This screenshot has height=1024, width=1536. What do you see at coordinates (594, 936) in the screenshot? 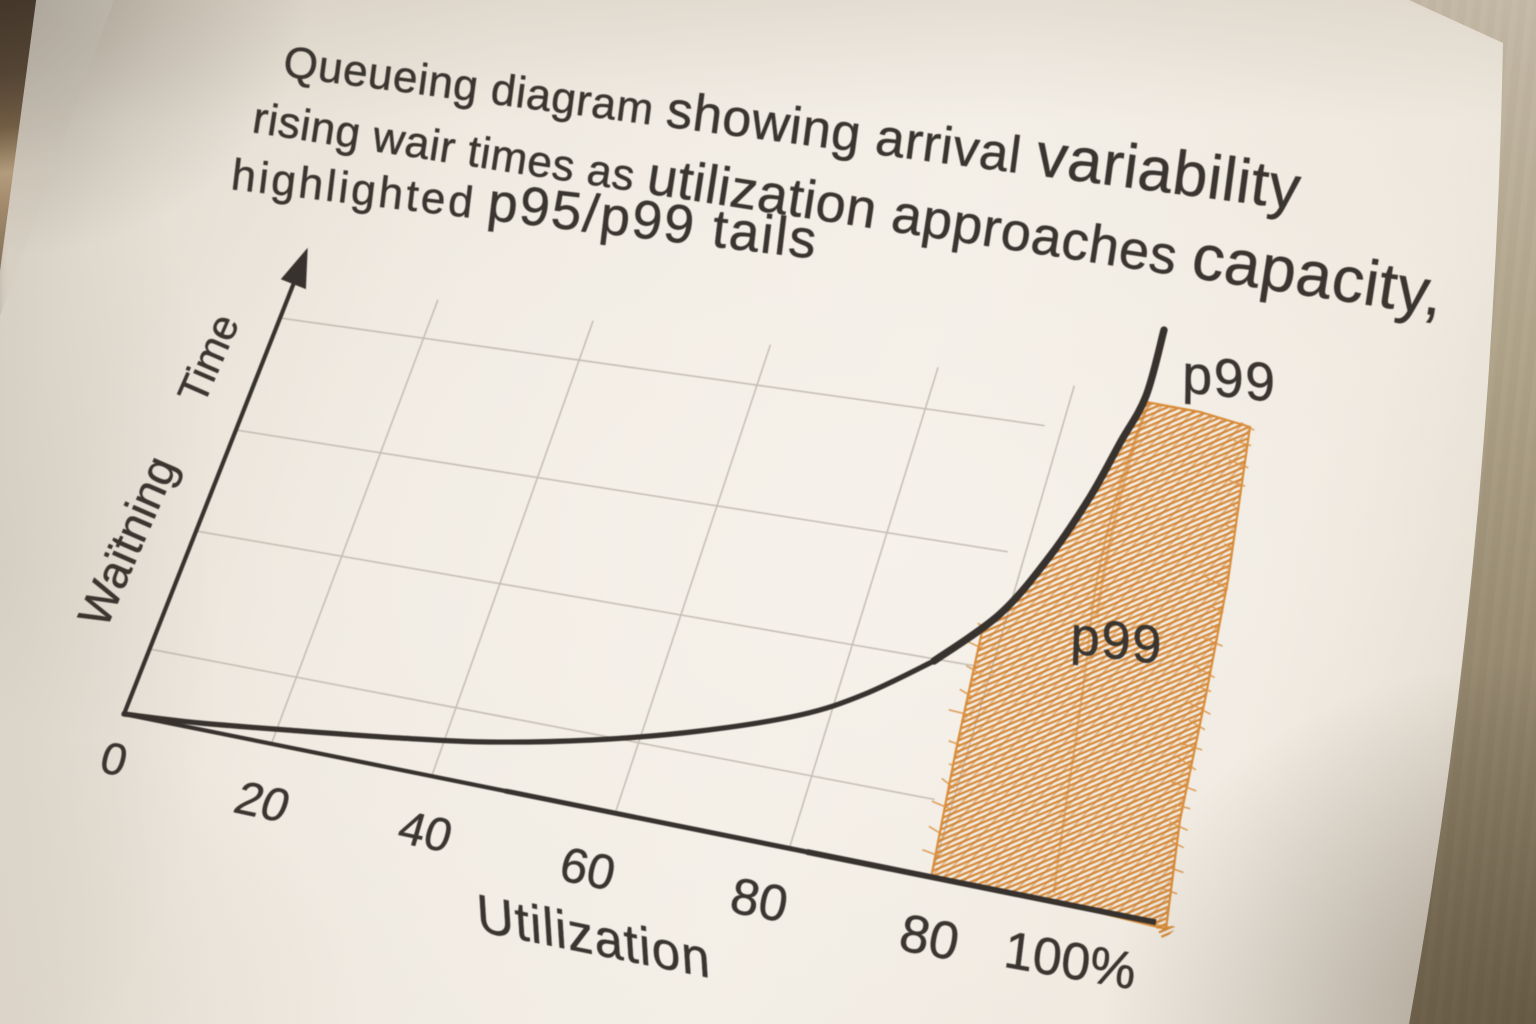
I see `svg-text: Utilization` at bounding box center [594, 936].